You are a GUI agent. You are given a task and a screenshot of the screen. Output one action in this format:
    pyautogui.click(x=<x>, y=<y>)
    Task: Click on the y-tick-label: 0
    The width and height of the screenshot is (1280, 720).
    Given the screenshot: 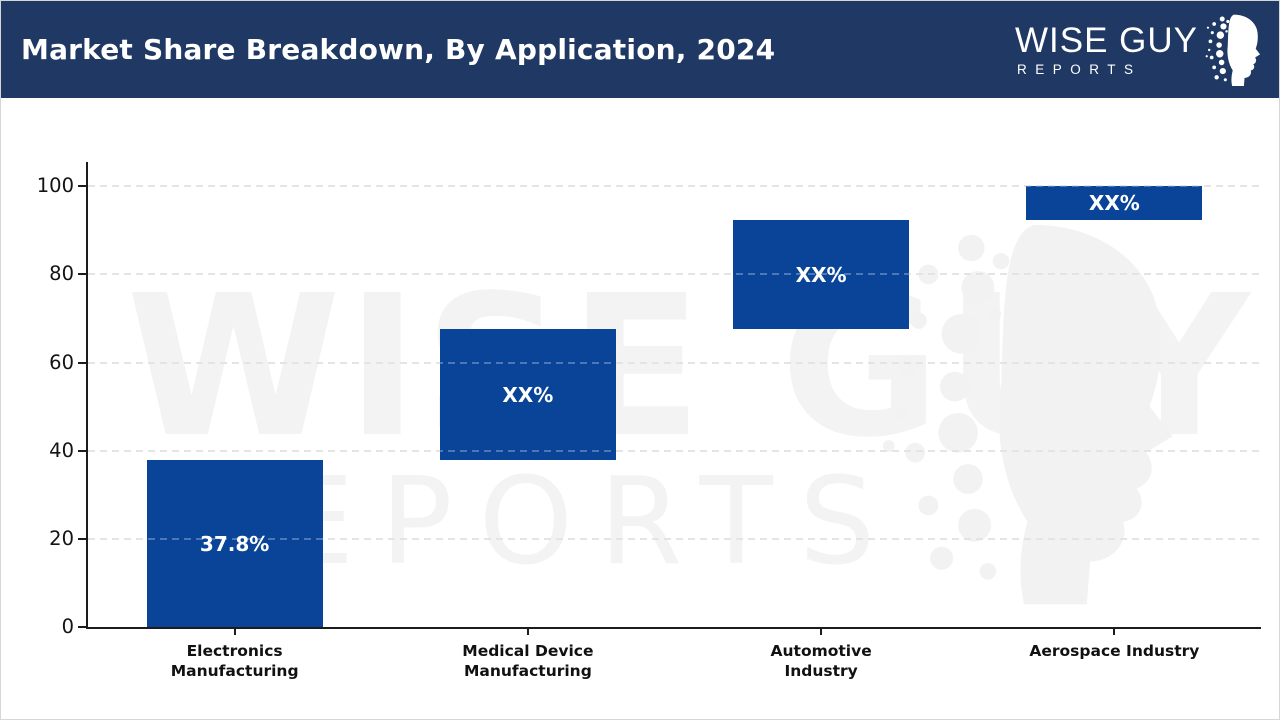 What is the action you would take?
    pyautogui.click(x=67, y=626)
    